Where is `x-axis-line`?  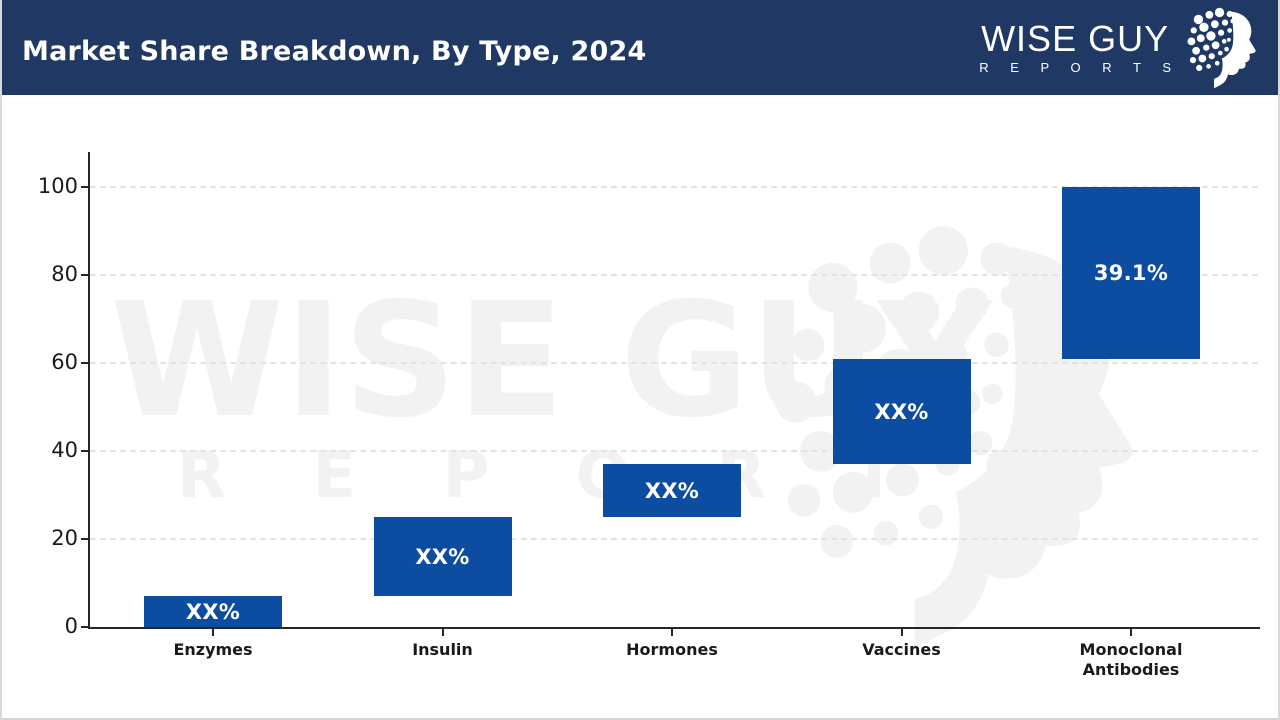
x-axis-line is located at coordinates (674, 628).